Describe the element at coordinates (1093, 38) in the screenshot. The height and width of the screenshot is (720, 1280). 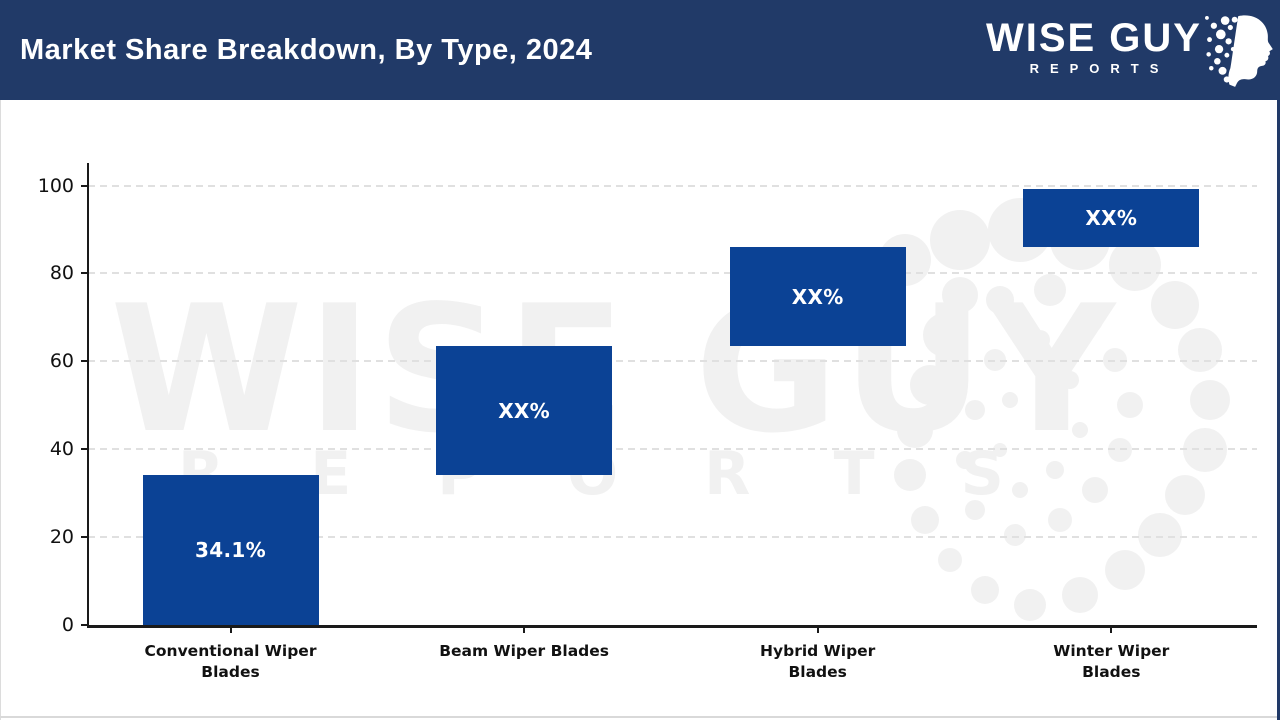
I see `logo-wordmark: WISE GUY` at that location.